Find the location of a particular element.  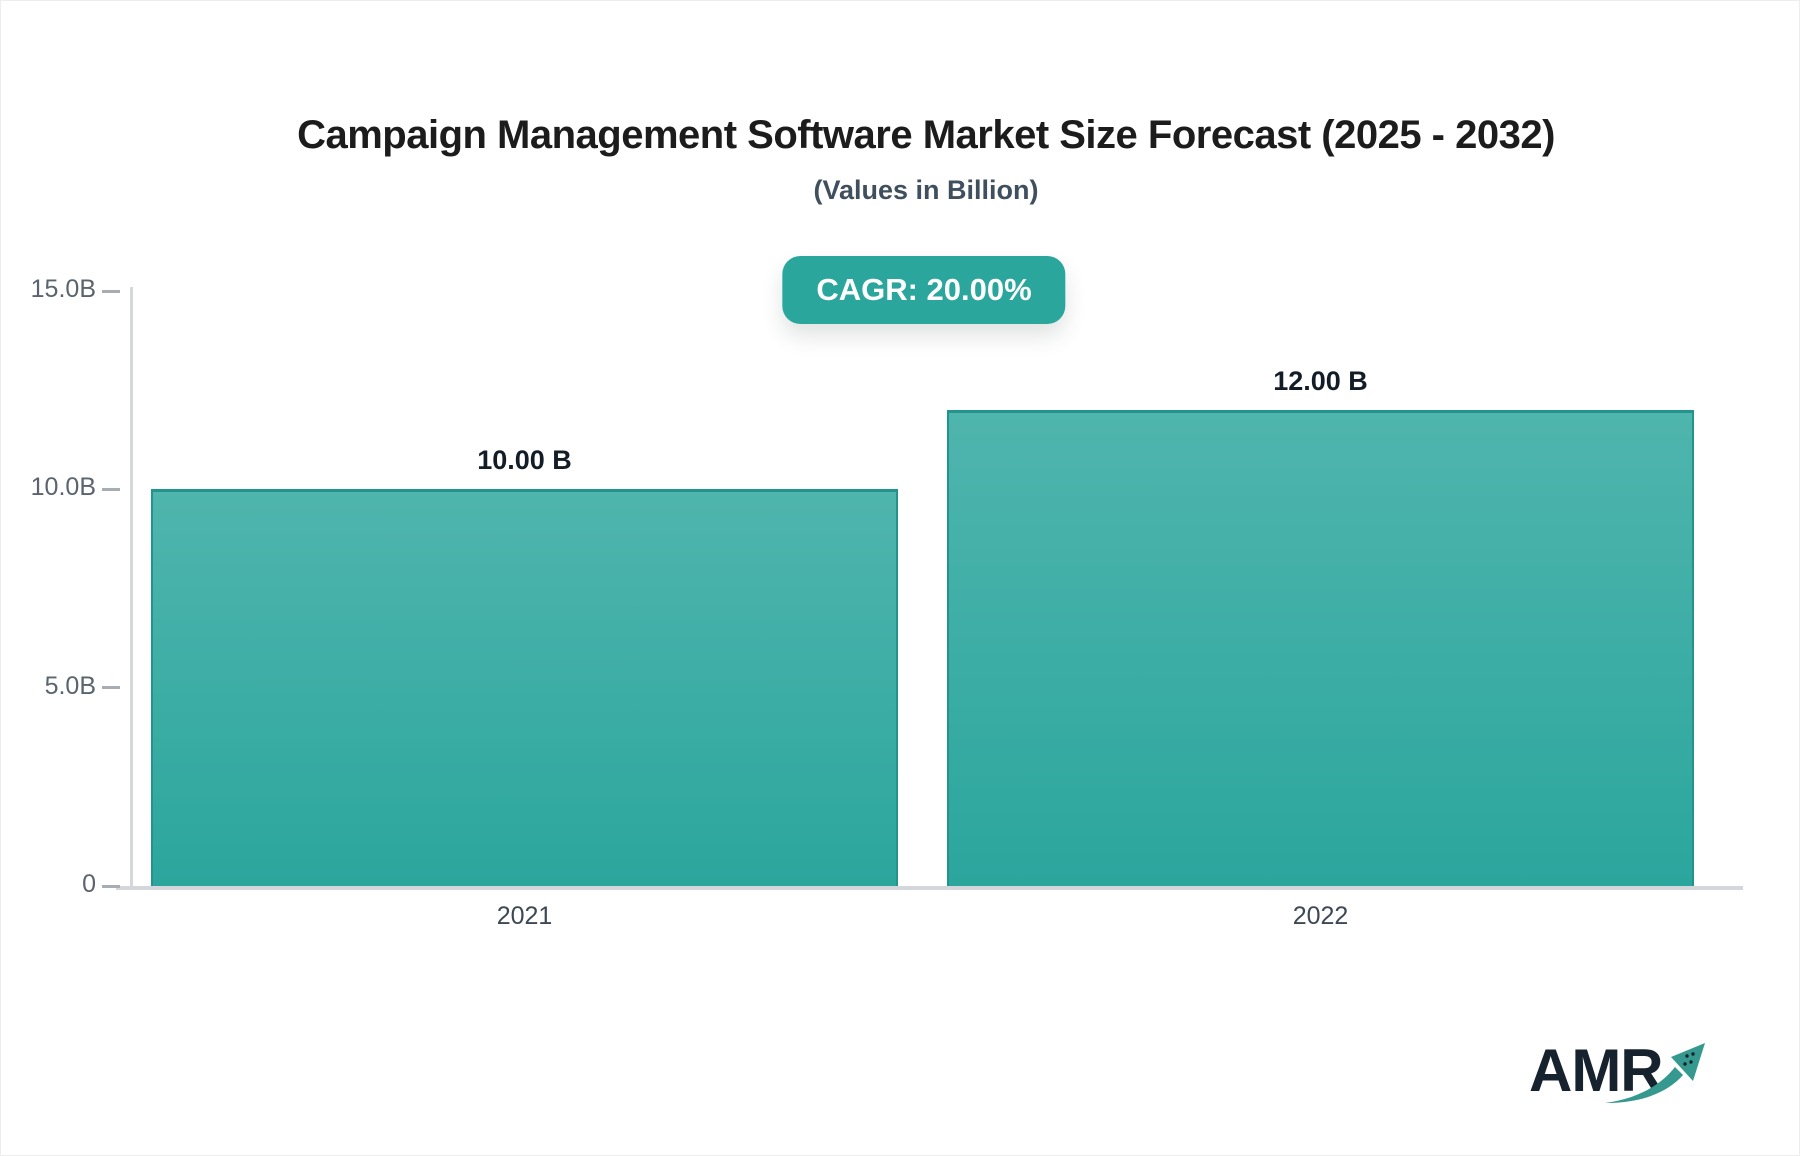

chart-subtitle: (Values in Billion) is located at coordinates (926, 190).